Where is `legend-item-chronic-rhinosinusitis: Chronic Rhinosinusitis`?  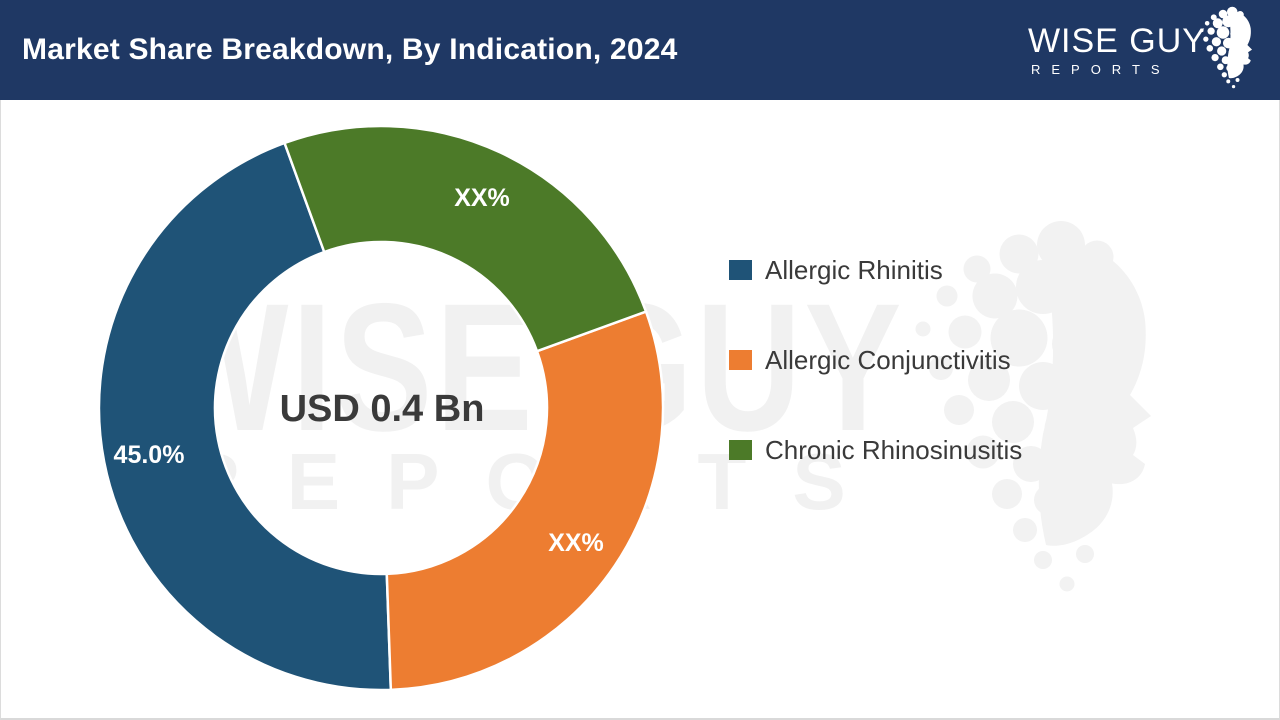 legend-item-chronic-rhinosinusitis: Chronic Rhinosinusitis is located at coordinates (875, 450).